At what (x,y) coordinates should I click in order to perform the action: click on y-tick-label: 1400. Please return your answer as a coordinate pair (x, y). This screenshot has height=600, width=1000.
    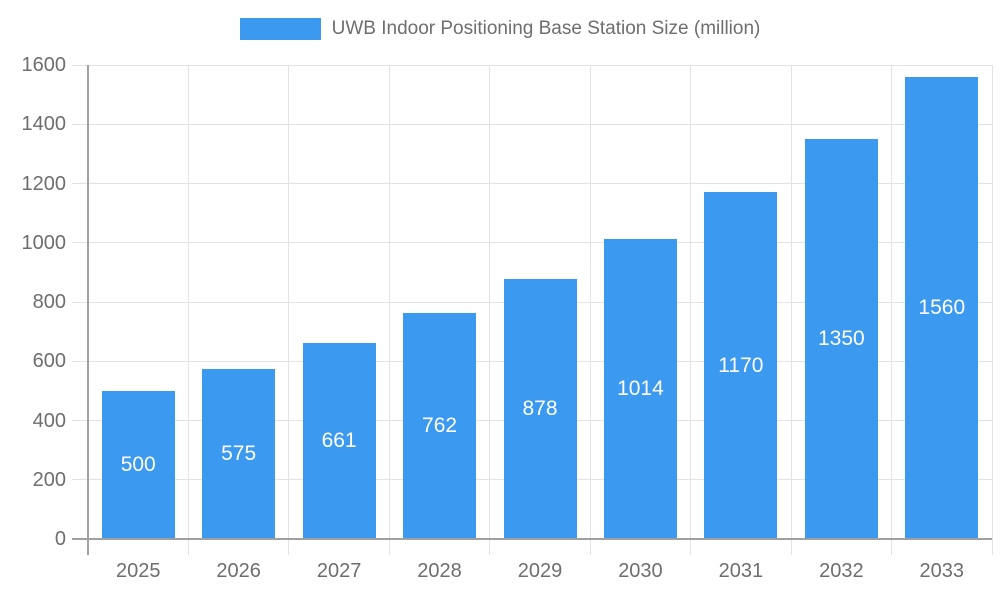
    Looking at the image, I should click on (44, 124).